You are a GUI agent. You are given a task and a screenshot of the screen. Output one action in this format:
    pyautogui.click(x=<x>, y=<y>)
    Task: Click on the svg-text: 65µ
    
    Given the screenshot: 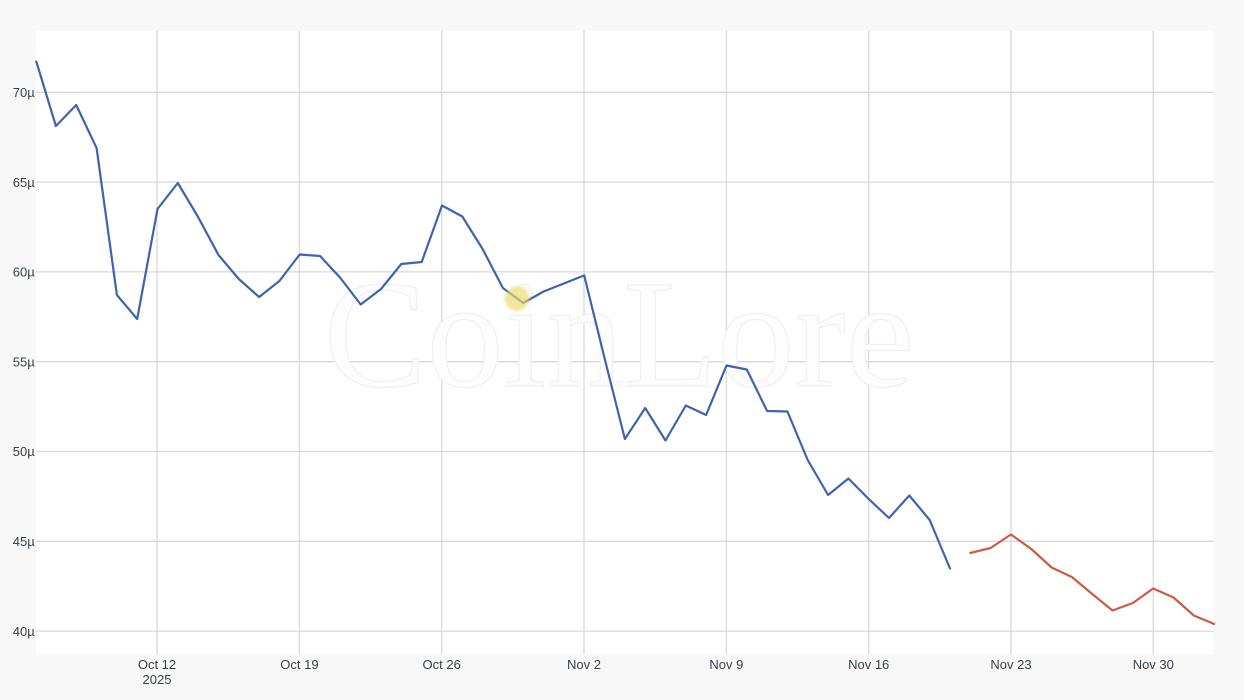 What is the action you would take?
    pyautogui.click(x=24, y=182)
    